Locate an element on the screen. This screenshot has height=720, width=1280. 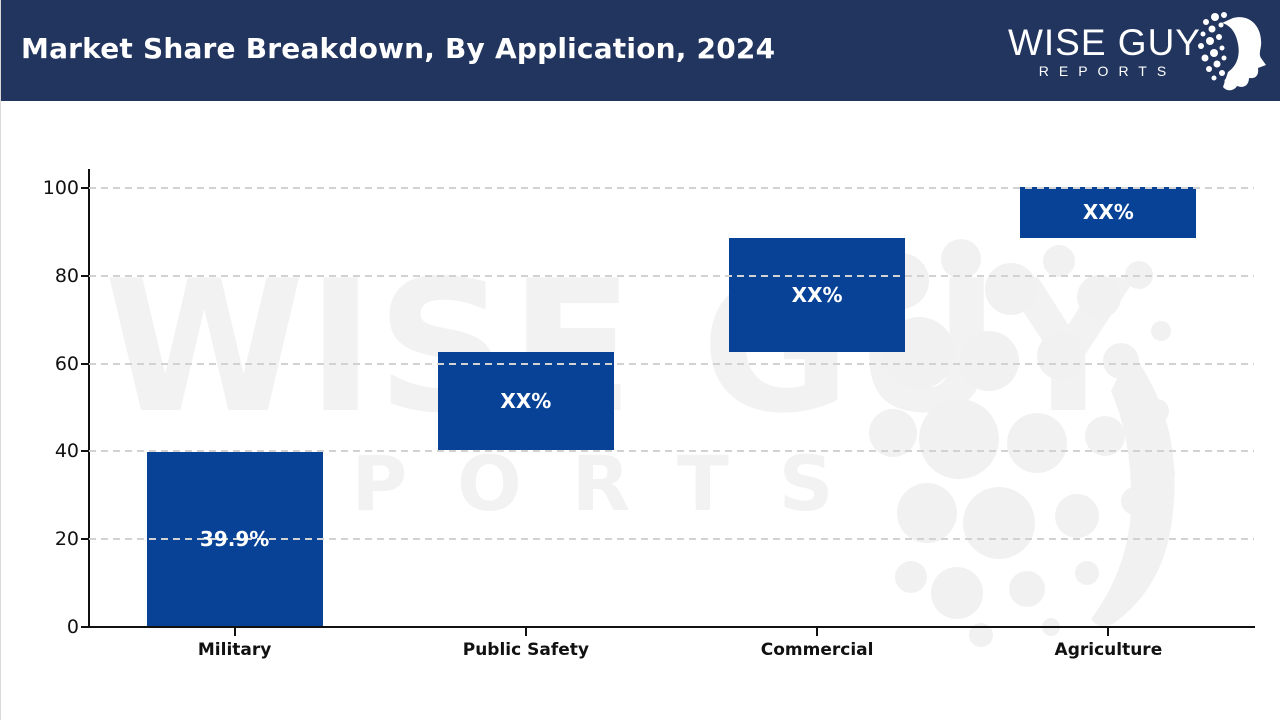
logo-wordmark: WISE GUY REPORTS is located at coordinates (1104, 51).